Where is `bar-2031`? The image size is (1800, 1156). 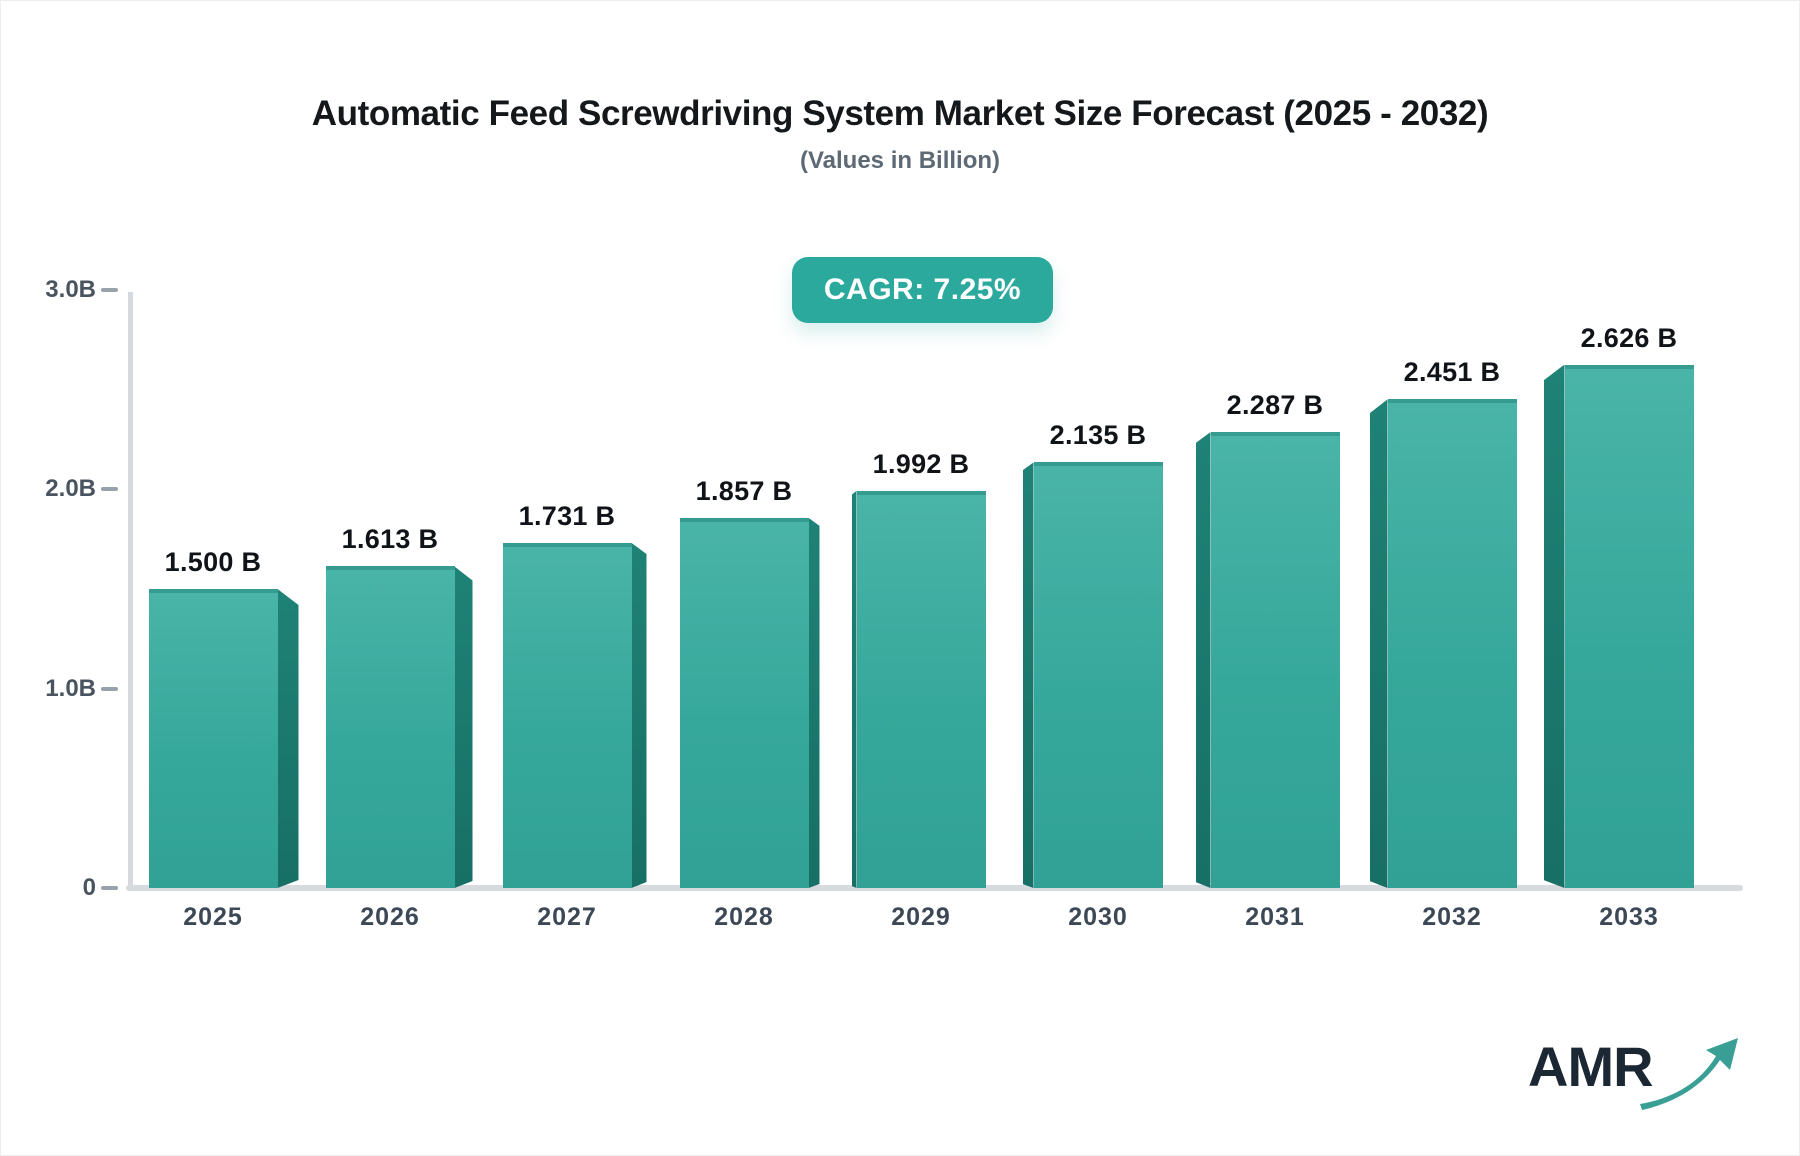
bar-2031 is located at coordinates (1275, 660).